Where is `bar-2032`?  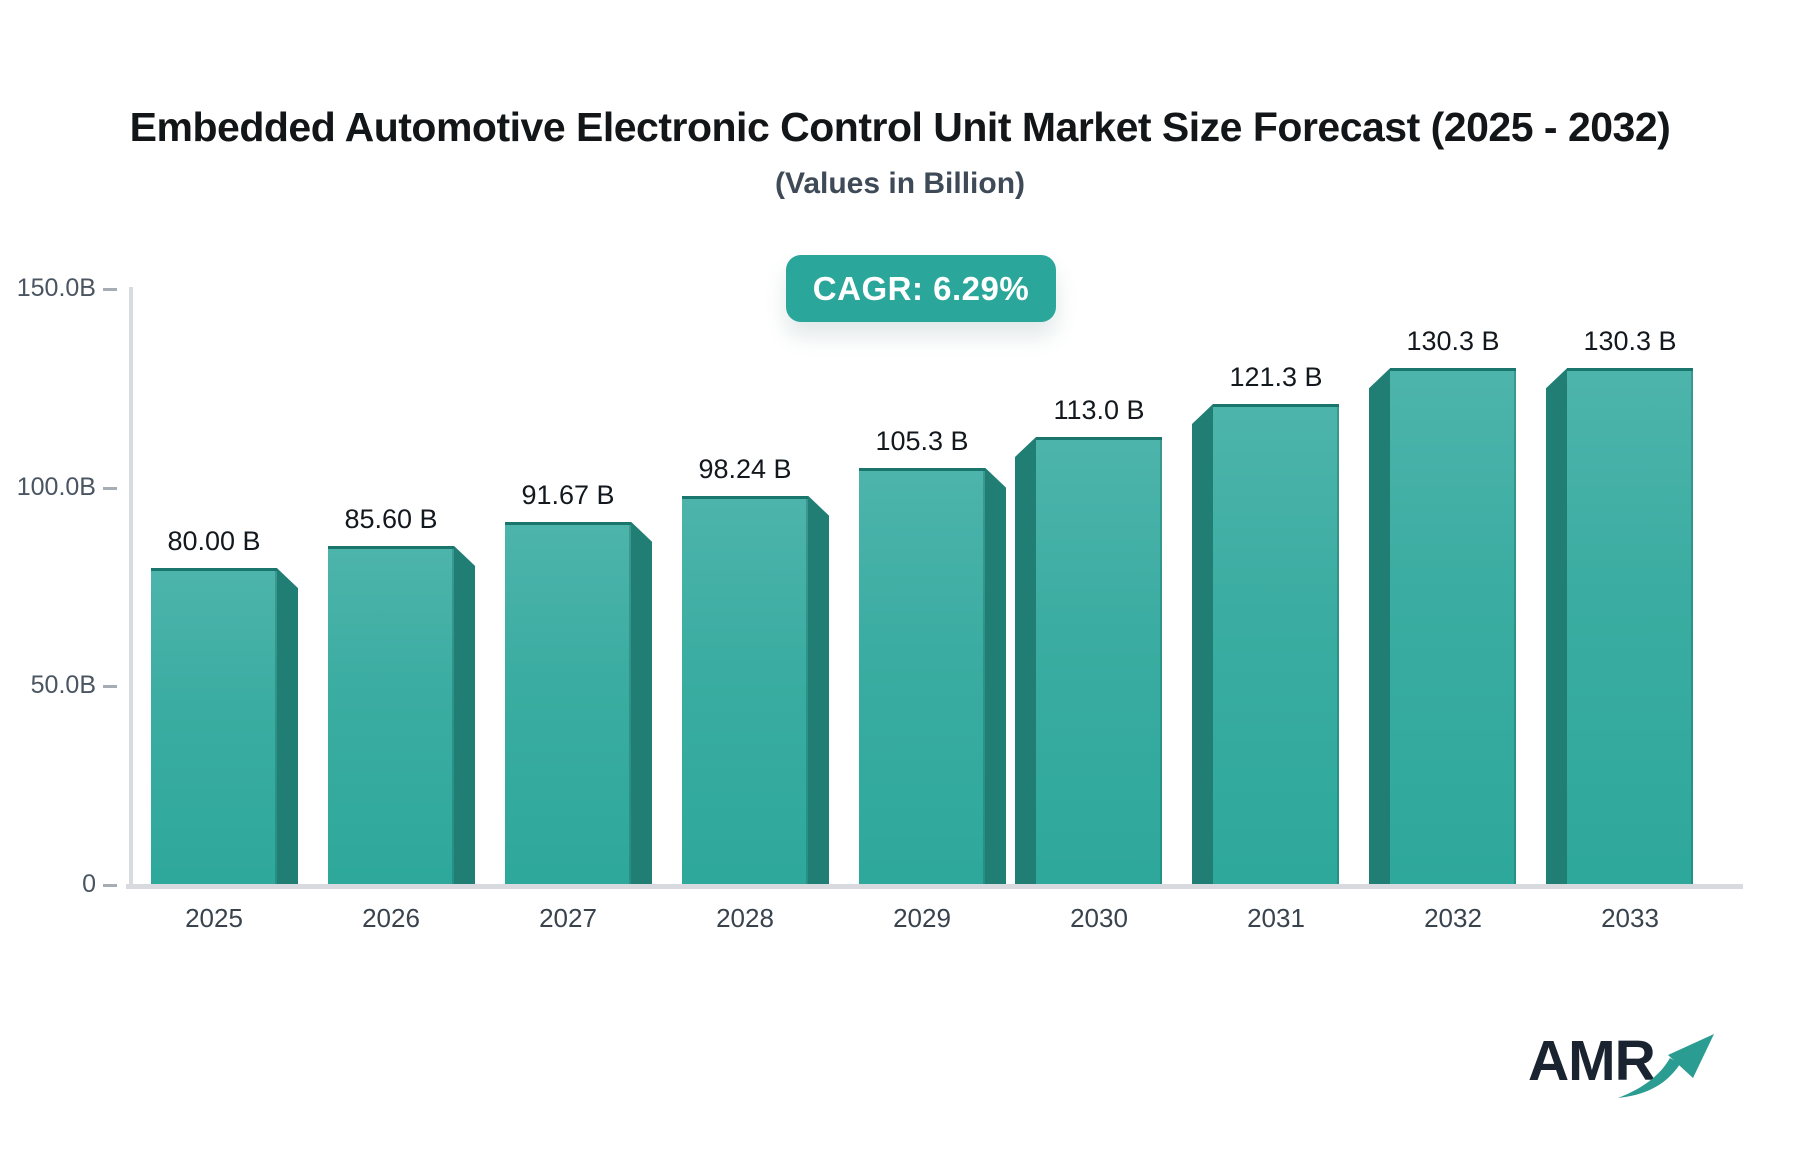
bar-2032 is located at coordinates (1453, 628).